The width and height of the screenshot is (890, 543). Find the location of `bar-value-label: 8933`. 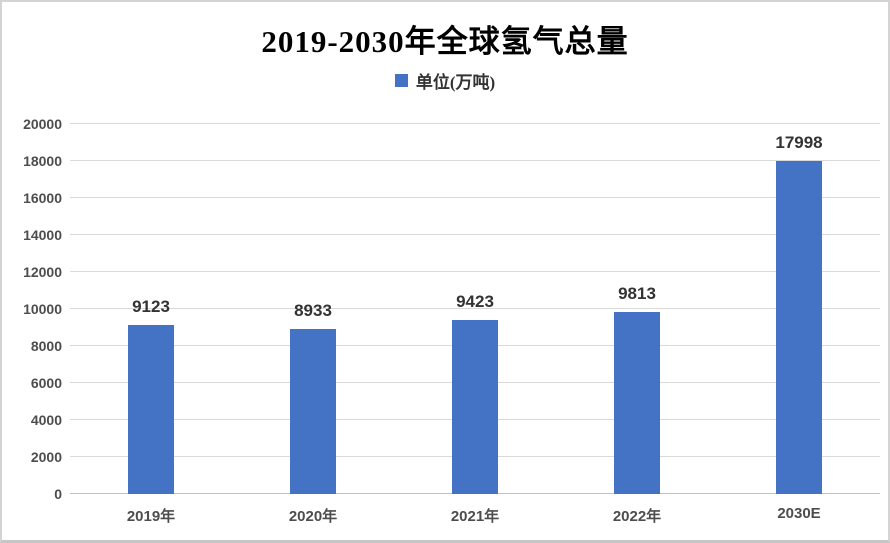

bar-value-label: 8933 is located at coordinates (313, 310).